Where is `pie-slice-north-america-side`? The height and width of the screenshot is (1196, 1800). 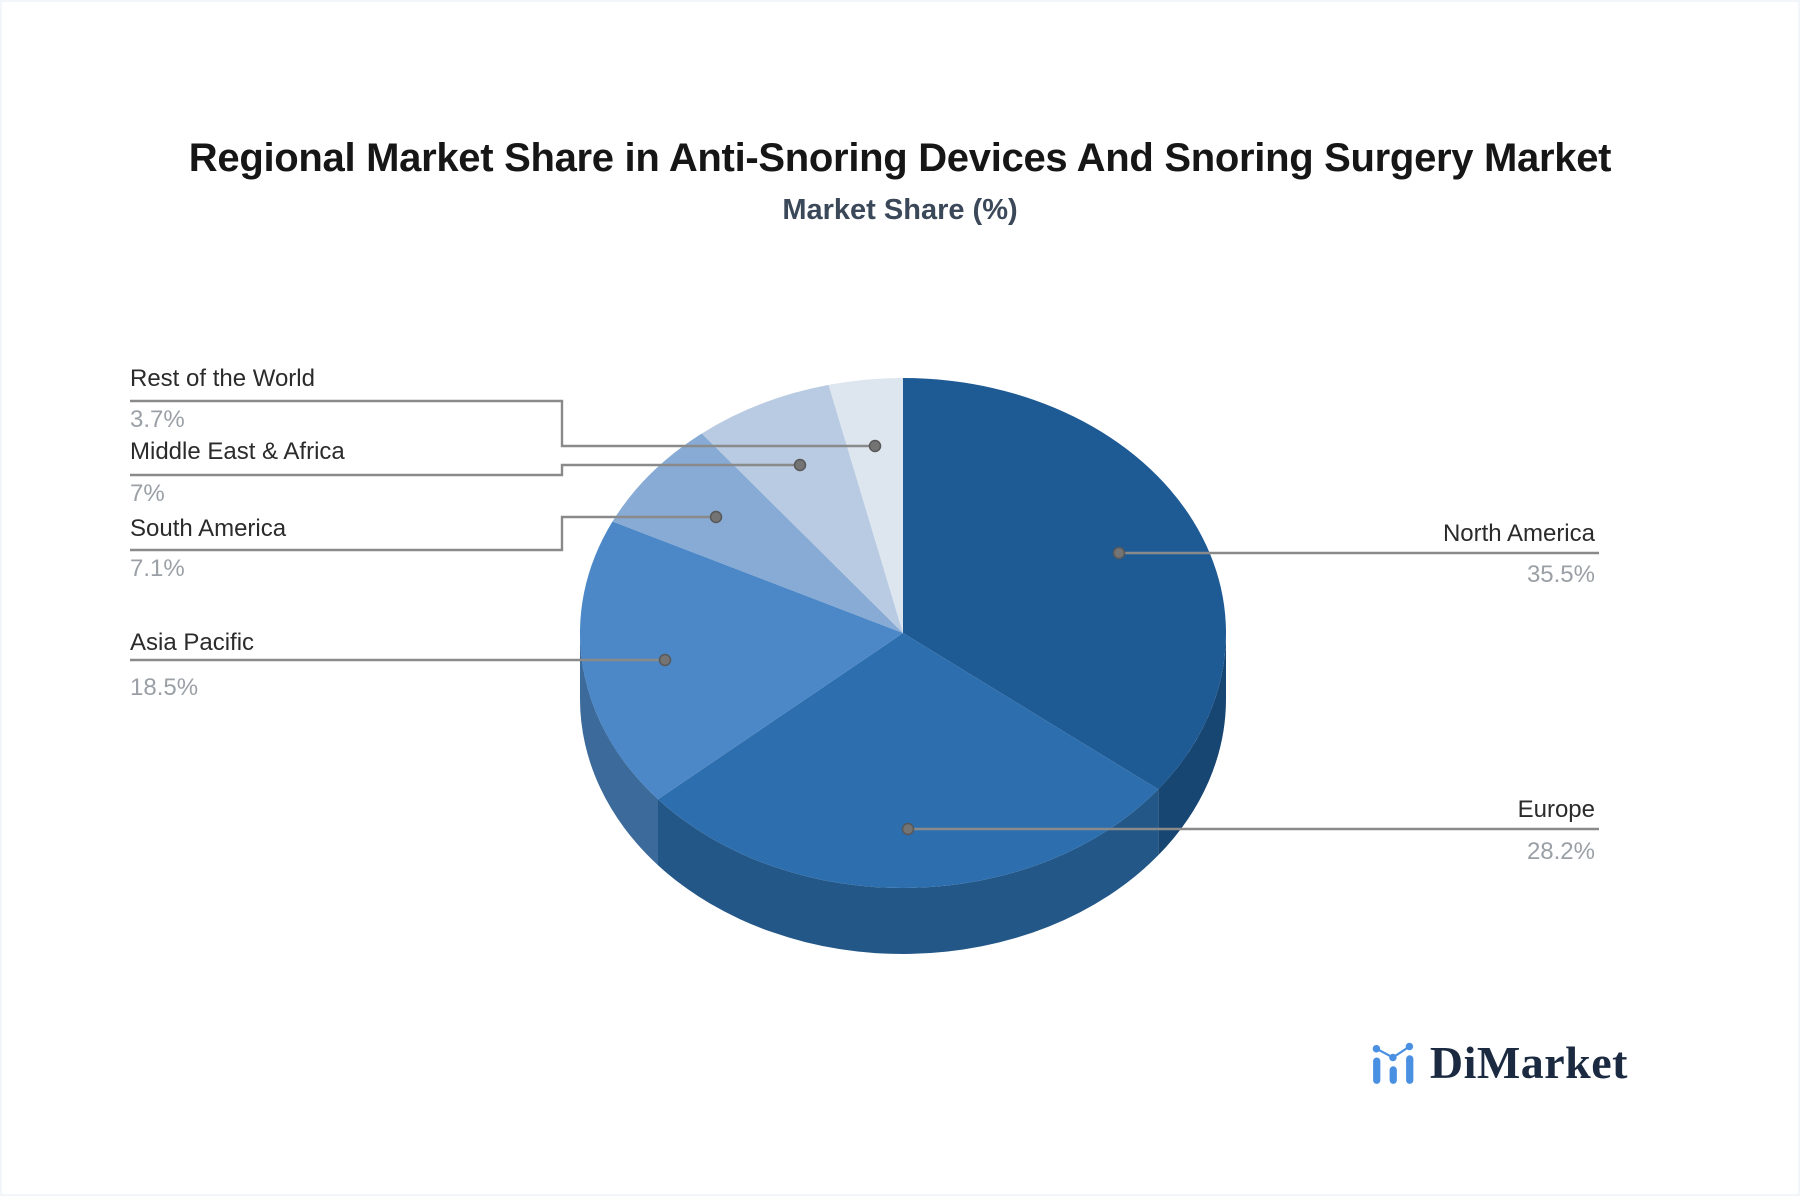
pie-slice-north-america-side is located at coordinates (1192, 744).